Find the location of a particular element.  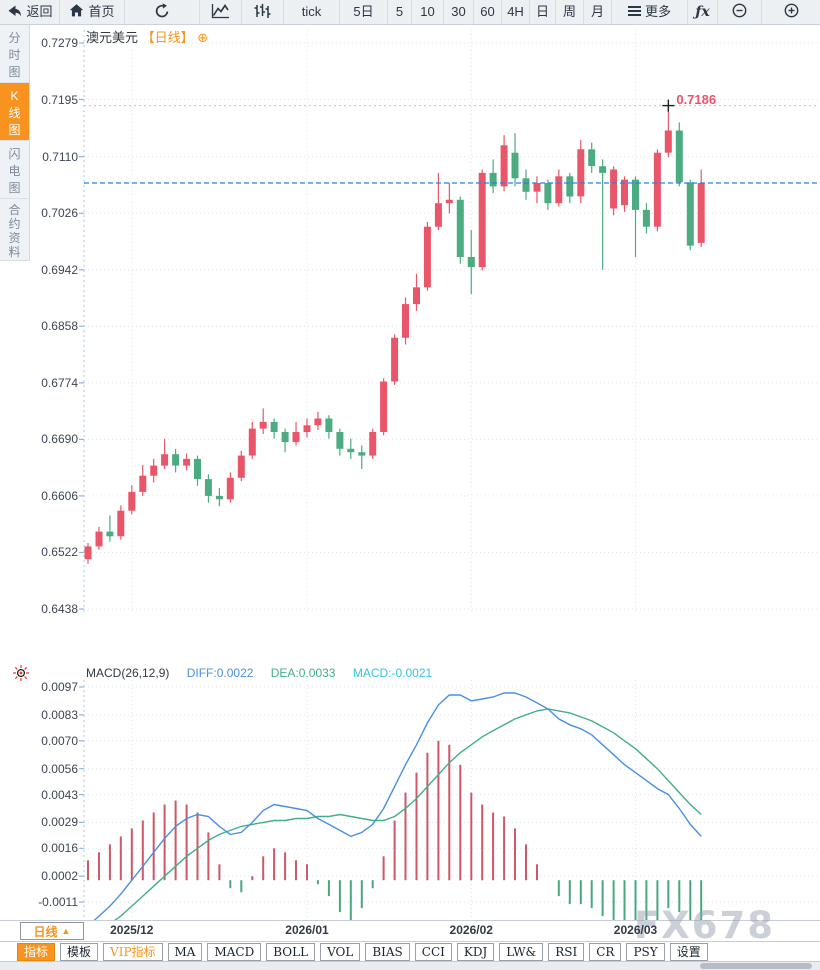

toolbar-button-line-chart is located at coordinates (221, 12).